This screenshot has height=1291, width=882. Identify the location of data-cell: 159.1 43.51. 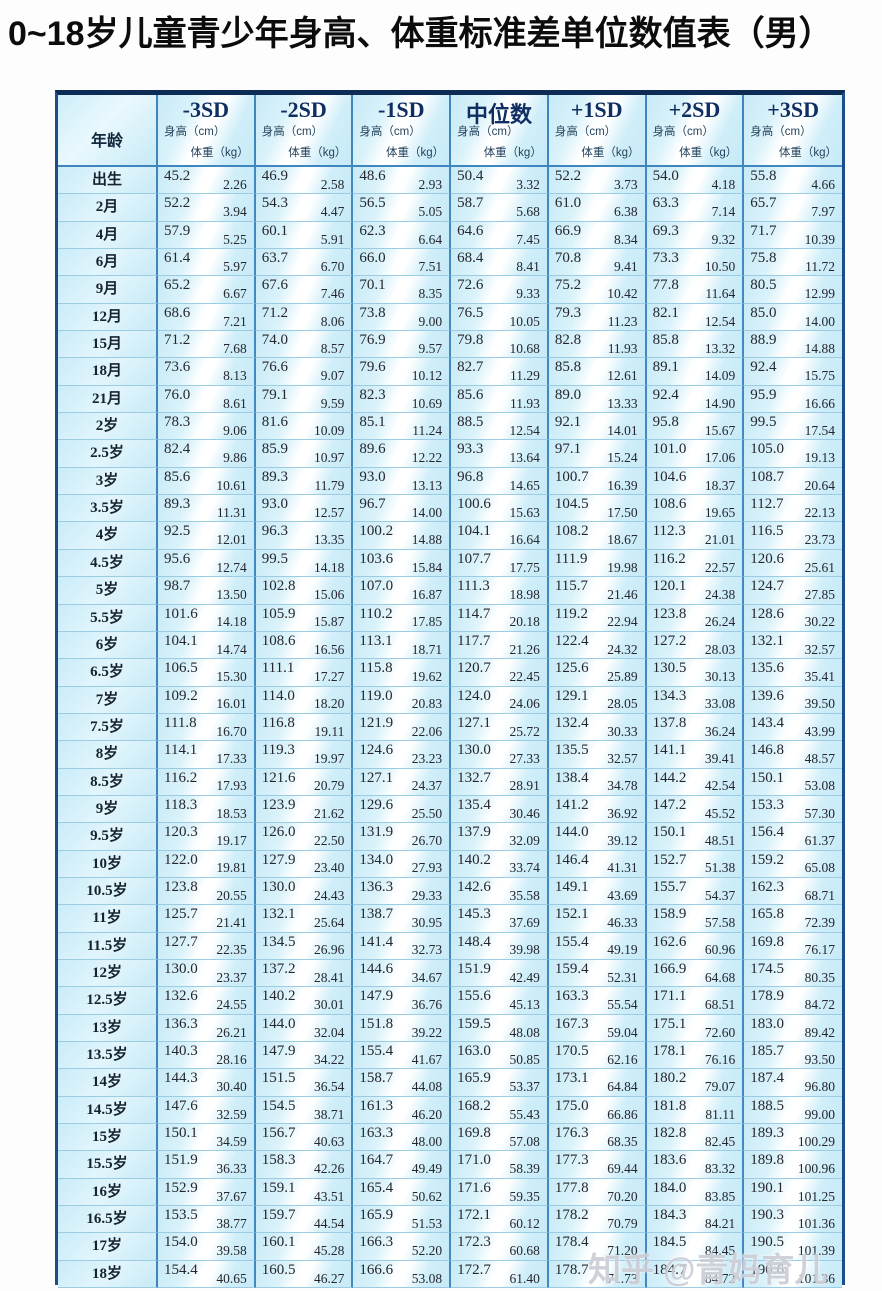
(304, 1192).